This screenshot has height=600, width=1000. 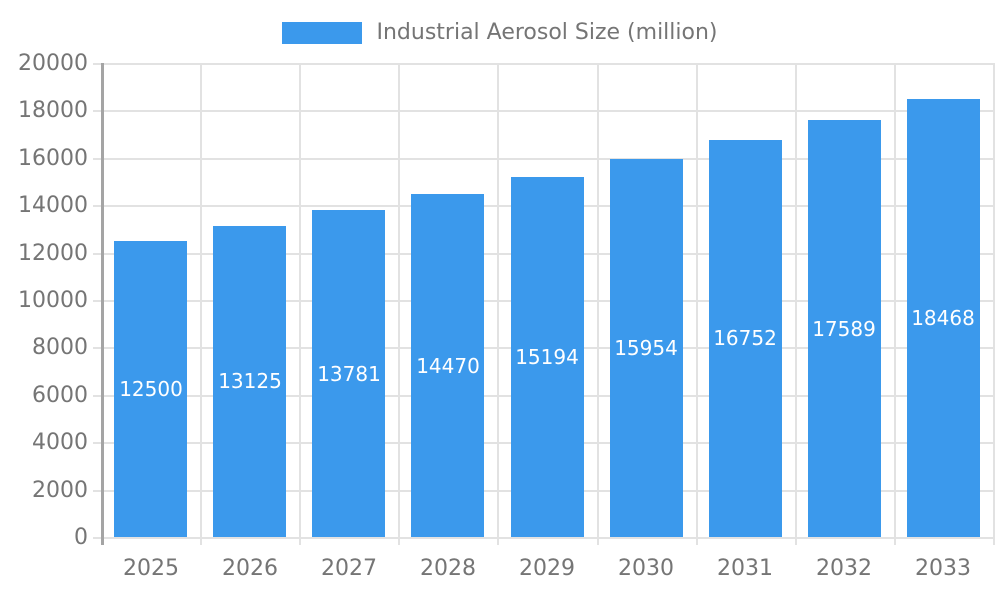 I want to click on x-axis-tick-label: 2032, so click(x=844, y=568).